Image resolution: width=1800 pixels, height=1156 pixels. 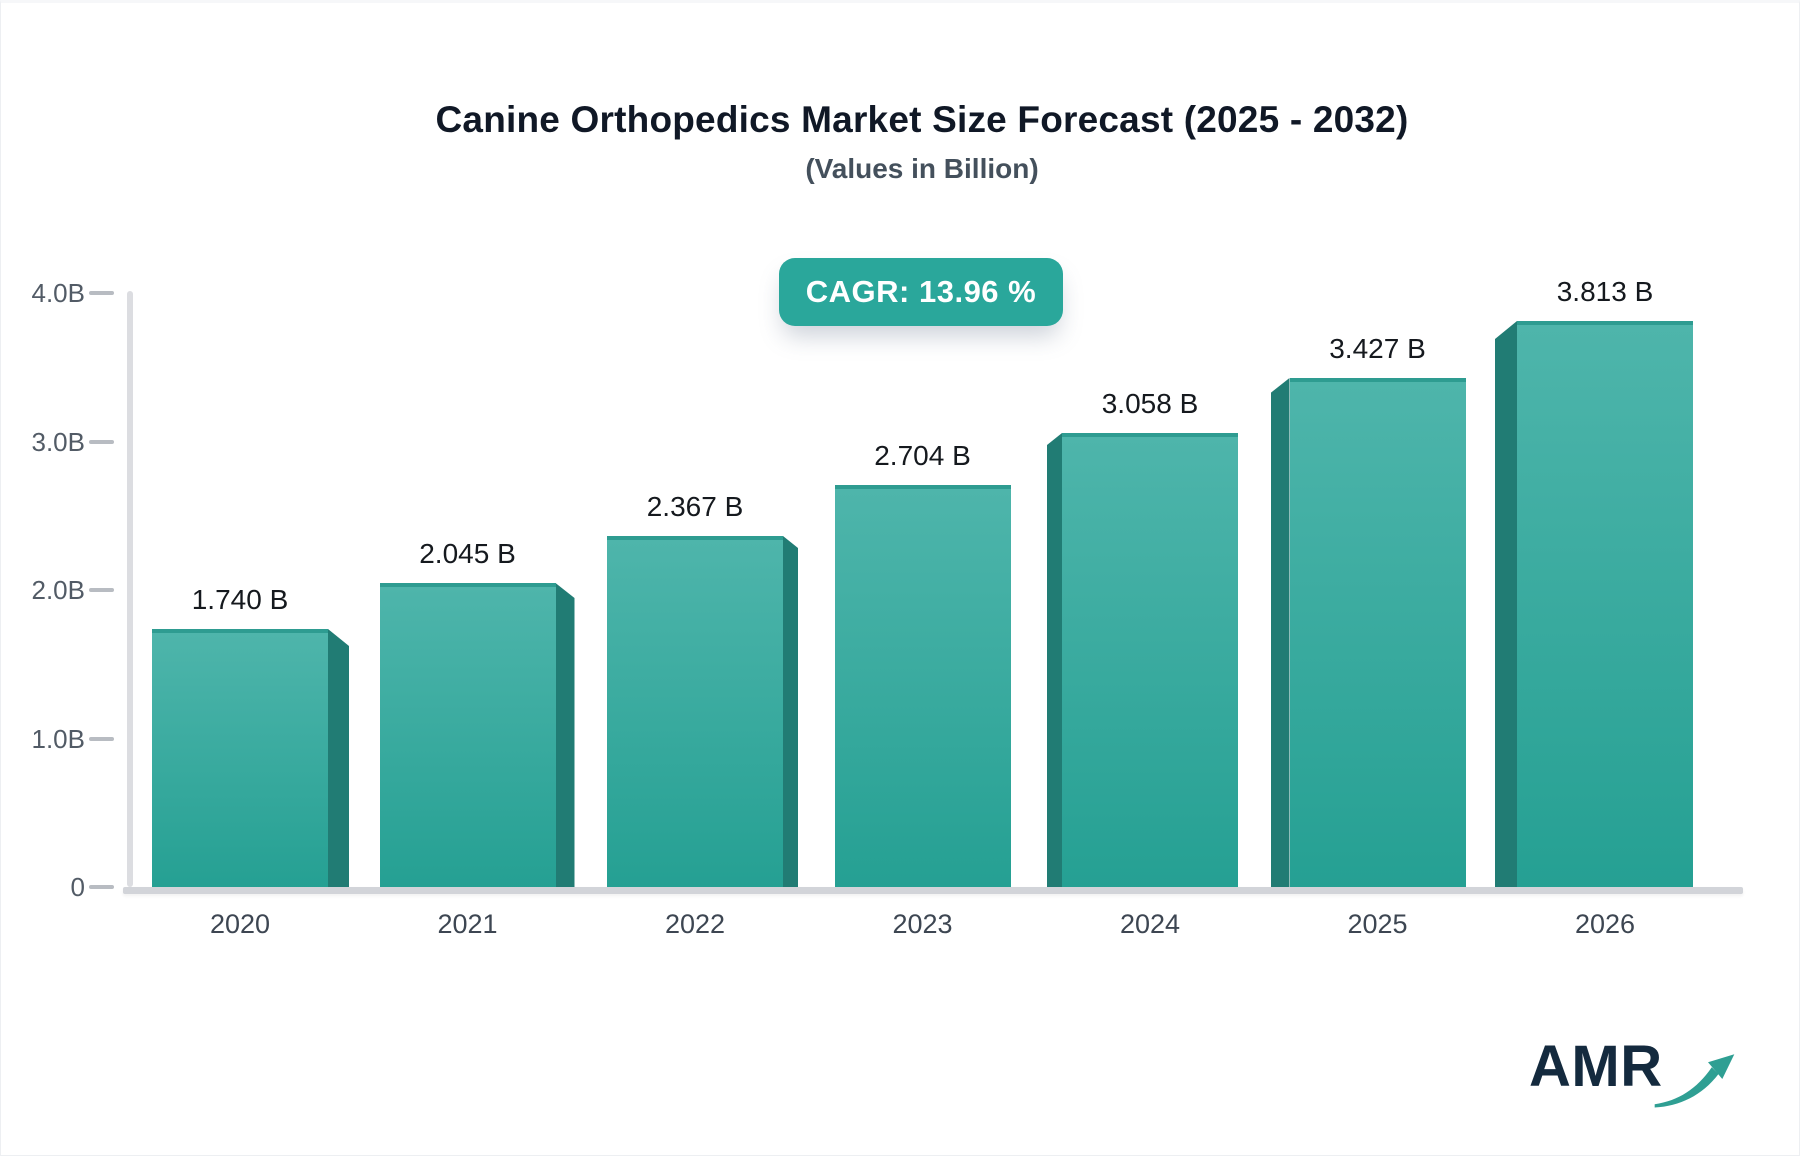 What do you see at coordinates (1377, 924) in the screenshot?
I see `x-axis-label-2025: 2025` at bounding box center [1377, 924].